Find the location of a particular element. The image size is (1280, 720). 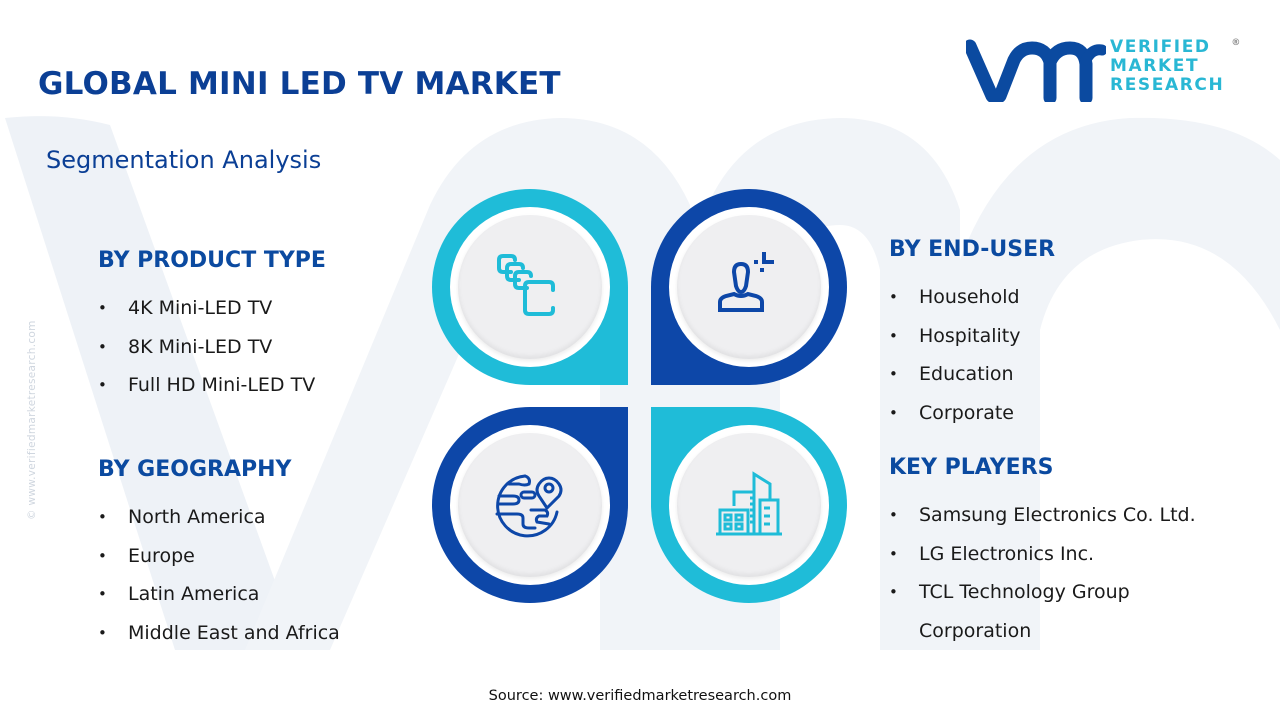

globe-location-icon is located at coordinates (529, 506).